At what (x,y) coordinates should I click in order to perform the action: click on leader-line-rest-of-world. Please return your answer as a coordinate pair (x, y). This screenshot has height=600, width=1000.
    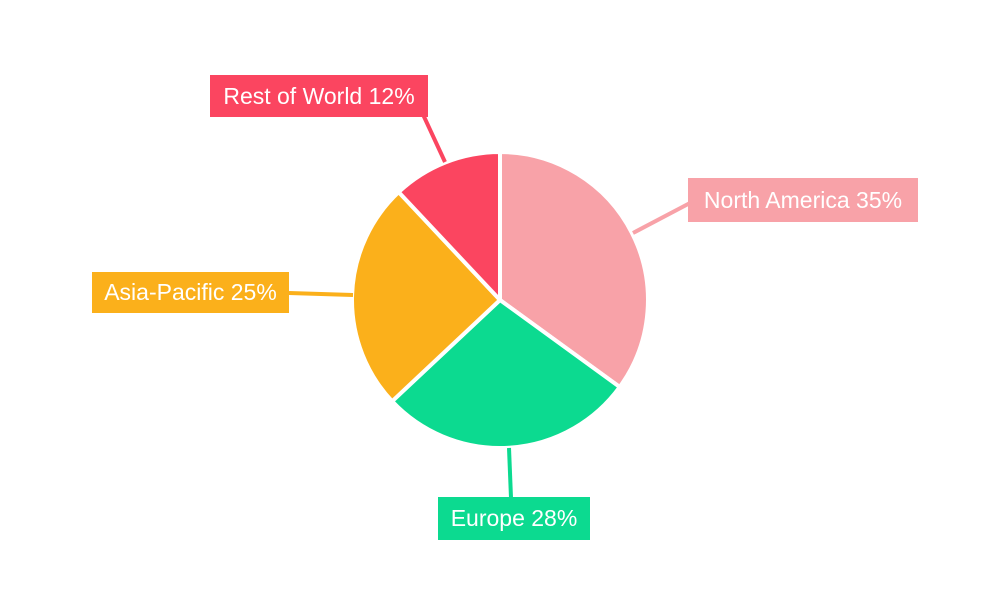
    Looking at the image, I should click on (432, 135).